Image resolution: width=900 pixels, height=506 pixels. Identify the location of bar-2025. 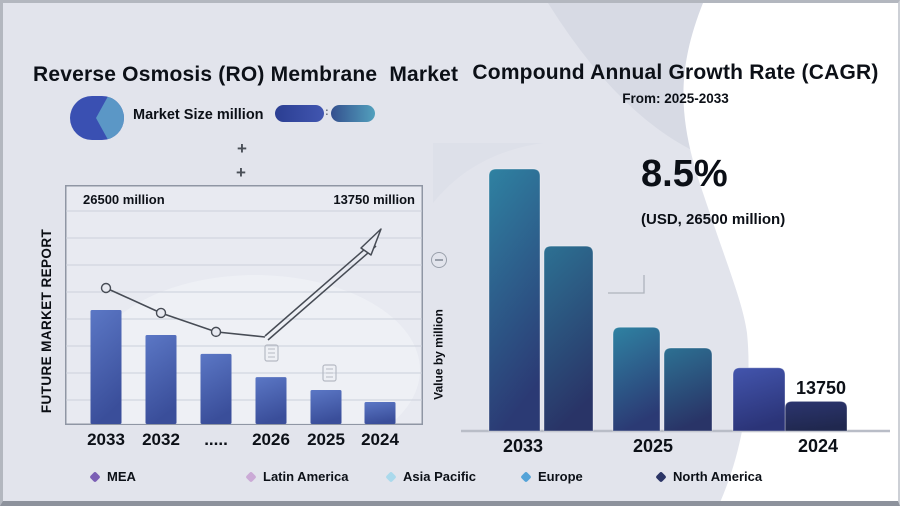
(326, 407).